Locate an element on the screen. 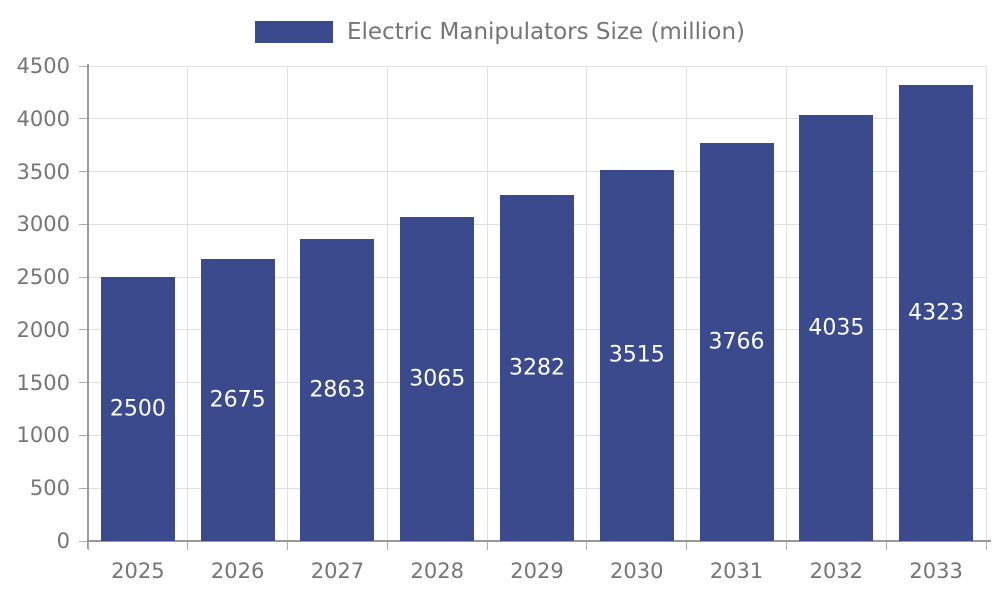 The width and height of the screenshot is (1000, 600). bar-value-label: 2675 is located at coordinates (237, 400).